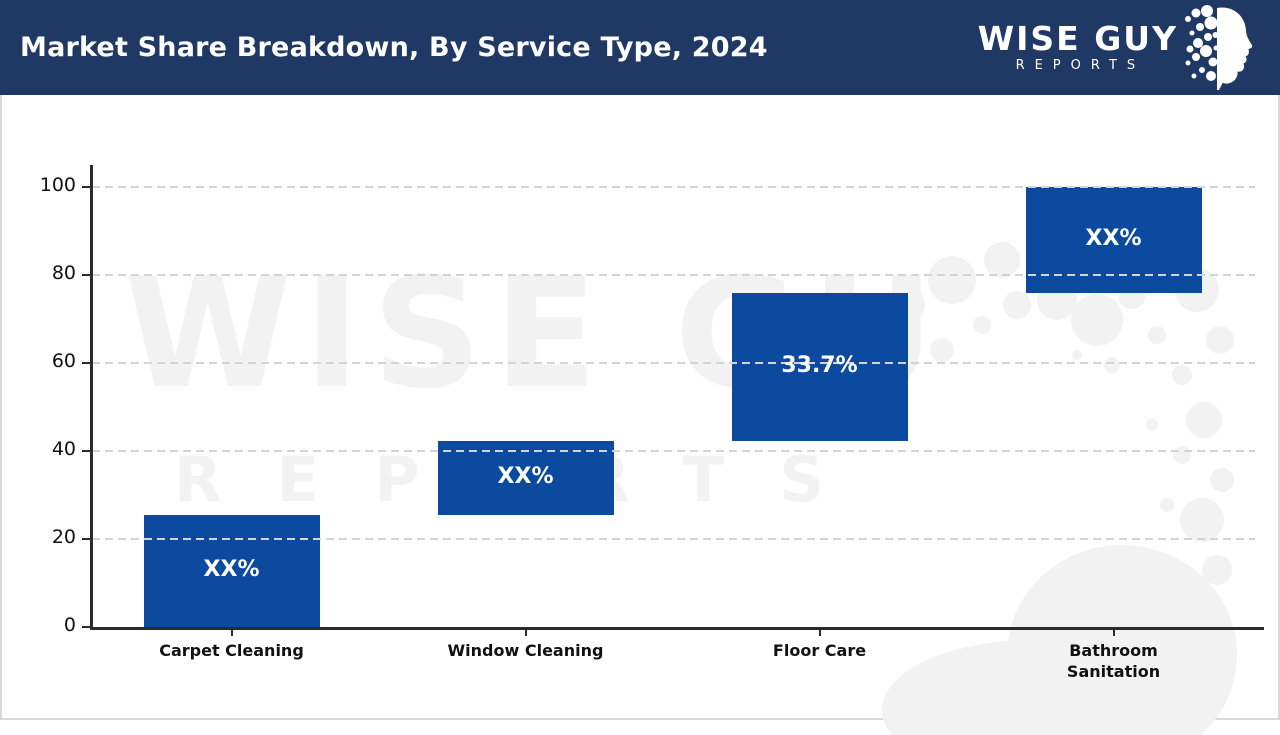 This screenshot has width=1280, height=735. I want to click on logo-face-icon, so click(1219, 47).